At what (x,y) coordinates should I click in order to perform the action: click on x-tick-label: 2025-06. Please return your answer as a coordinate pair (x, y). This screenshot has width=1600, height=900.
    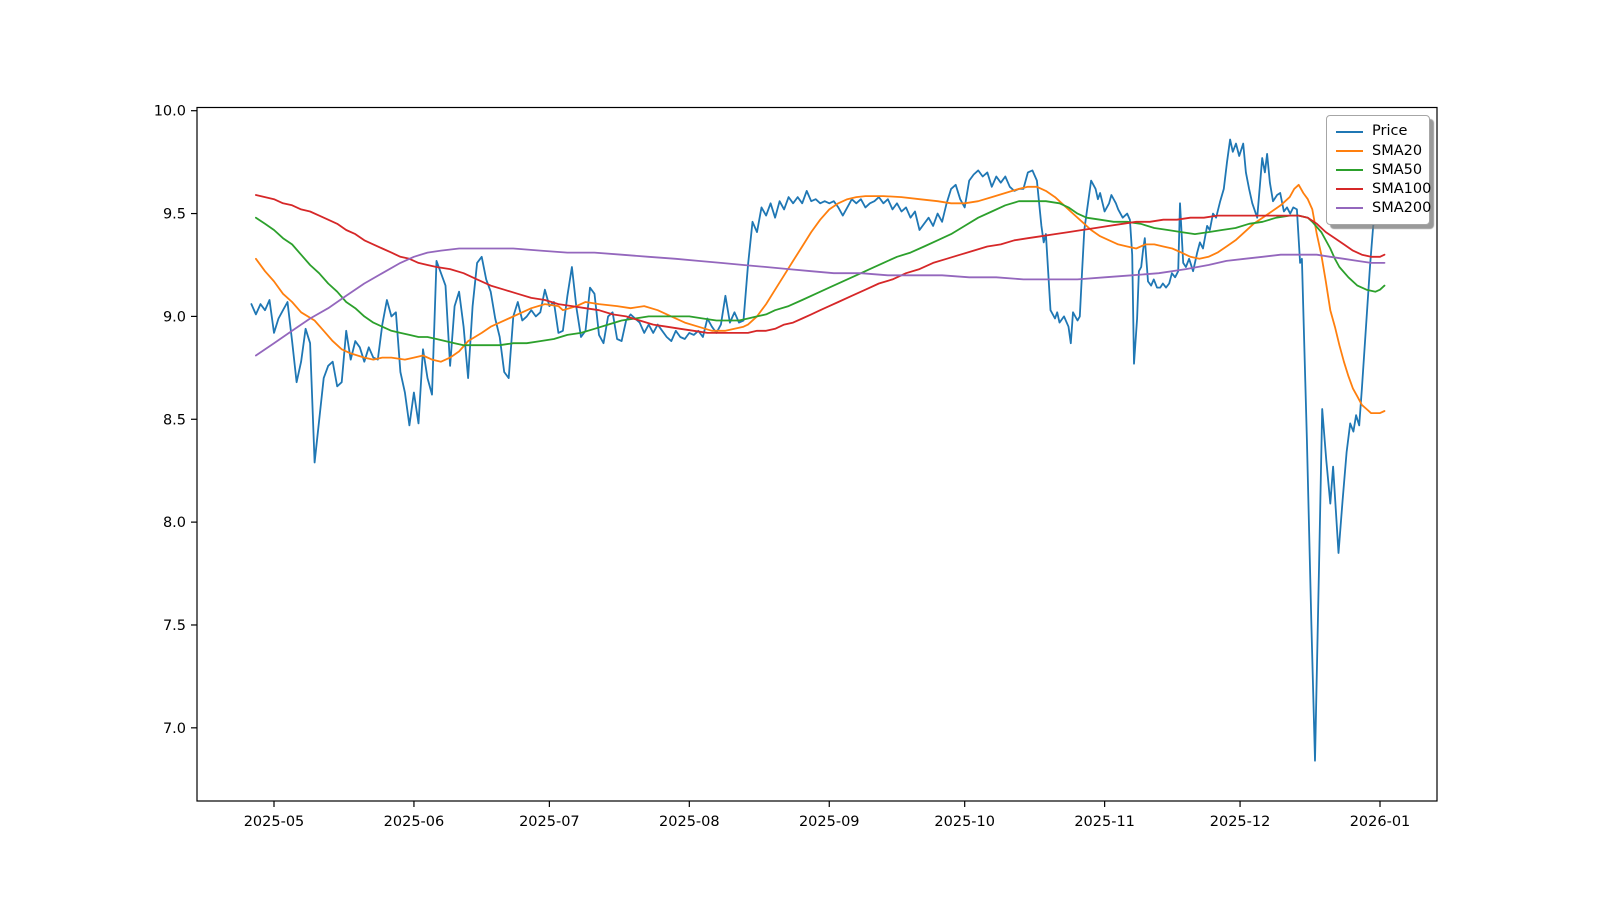
    Looking at the image, I should click on (414, 822).